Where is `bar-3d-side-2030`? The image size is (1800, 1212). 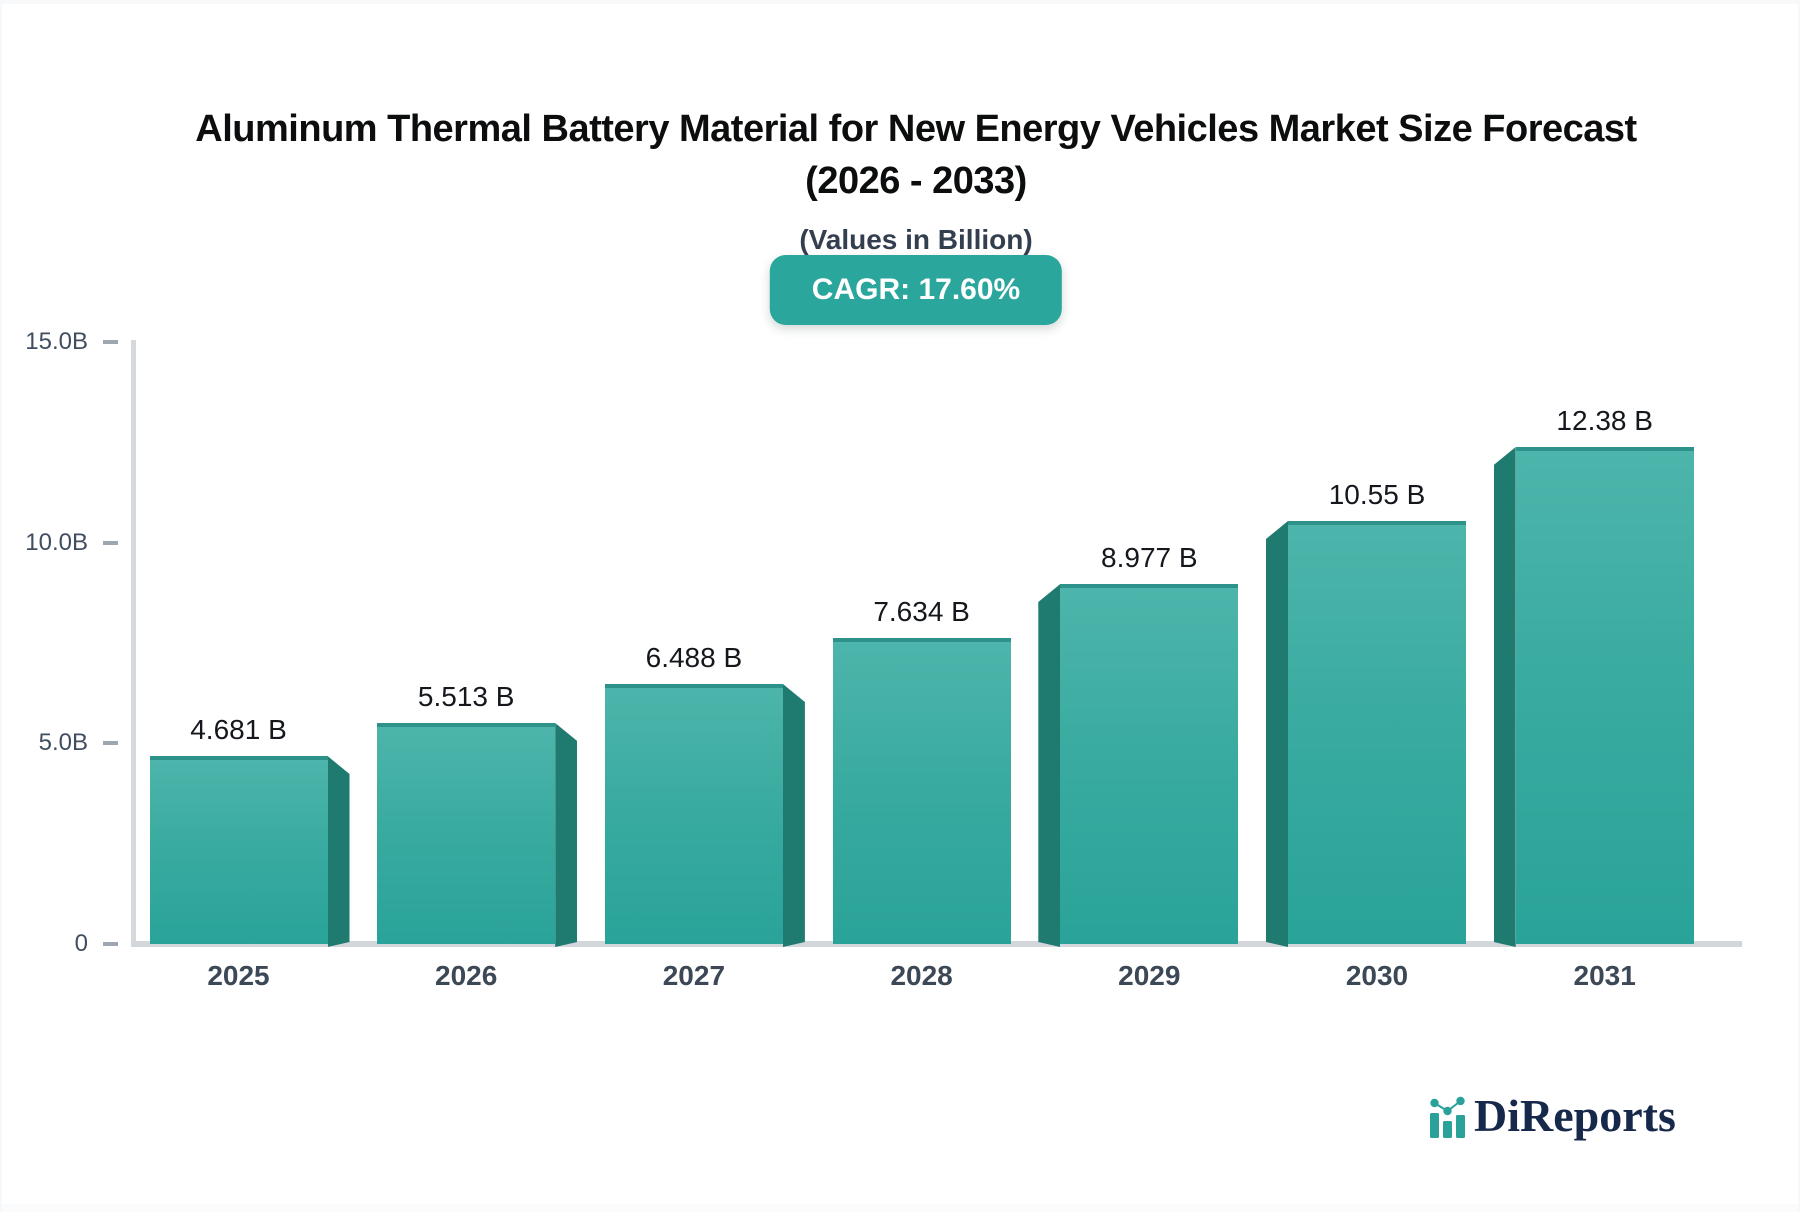
bar-3d-side-2030 is located at coordinates (1277, 734).